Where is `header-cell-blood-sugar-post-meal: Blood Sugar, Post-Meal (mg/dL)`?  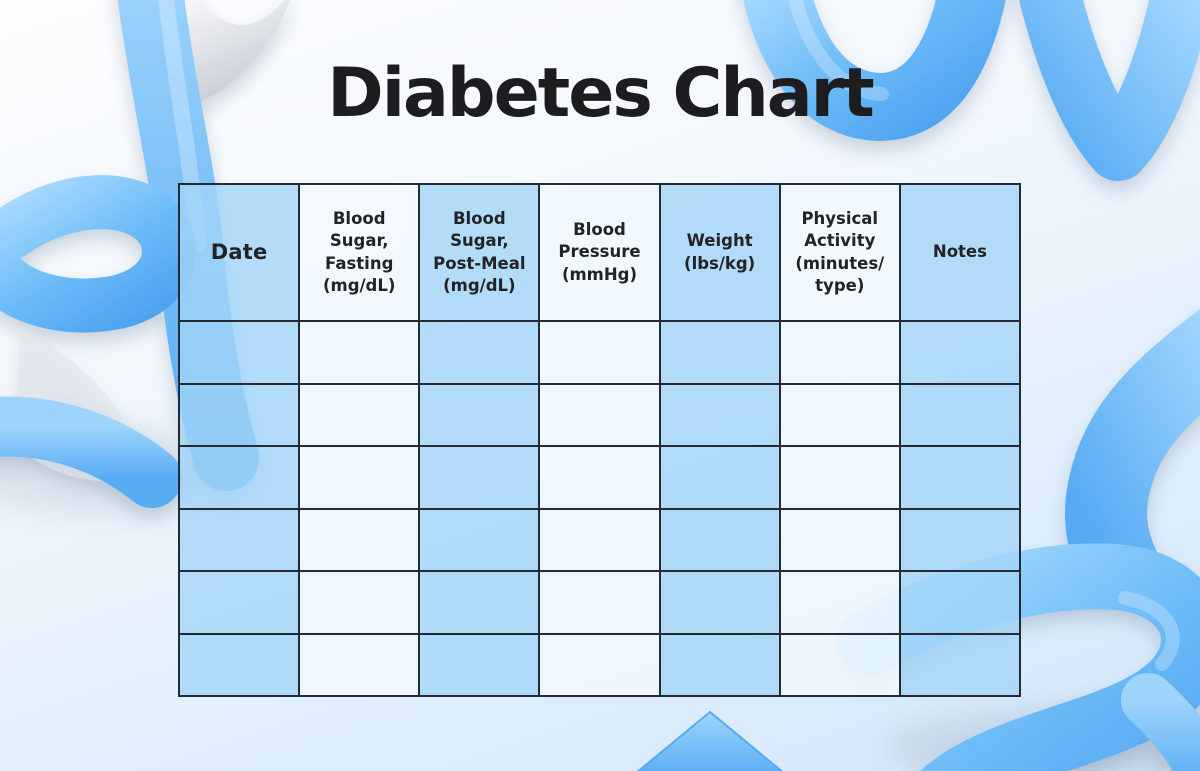 header-cell-blood-sugar-post-meal: Blood Sugar, Post-Meal (mg/dL) is located at coordinates (479, 252).